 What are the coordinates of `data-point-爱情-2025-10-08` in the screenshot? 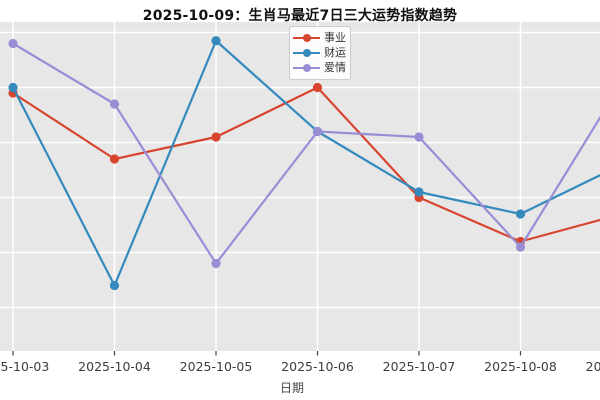 It's located at (520, 247).